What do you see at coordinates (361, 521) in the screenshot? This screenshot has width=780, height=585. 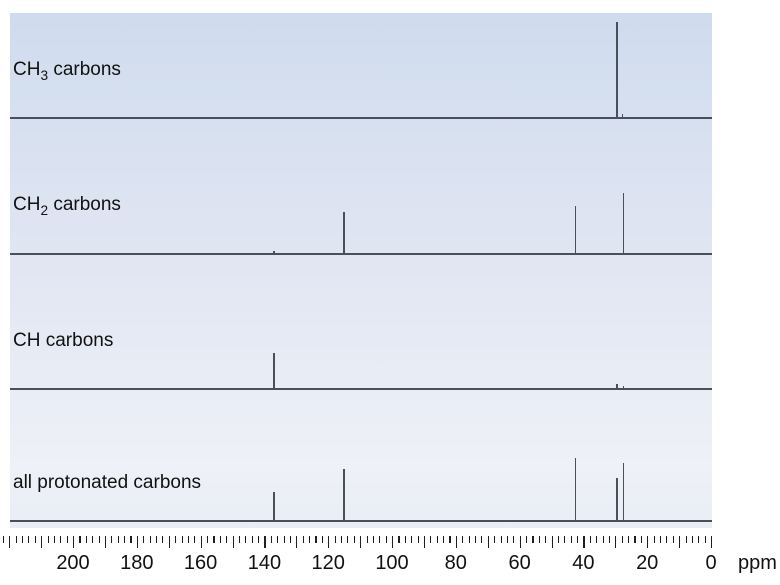 I see `spectrum-baseline-all-protonated` at bounding box center [361, 521].